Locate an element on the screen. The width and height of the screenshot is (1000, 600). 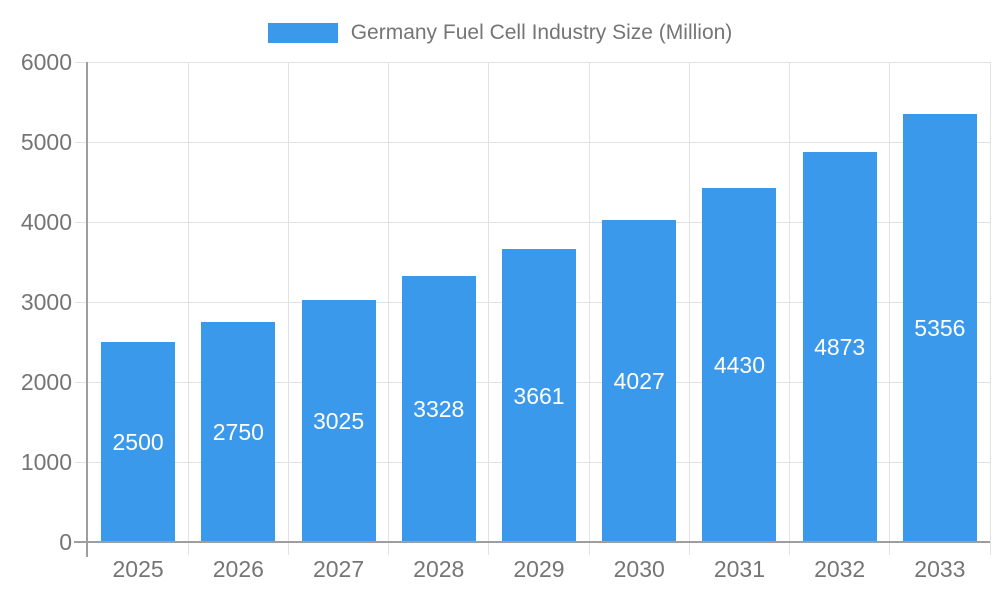
x-axis-labels: 2025 2026 2027 2028 2029 2030 2031 2032 2033 is located at coordinates (539, 571).